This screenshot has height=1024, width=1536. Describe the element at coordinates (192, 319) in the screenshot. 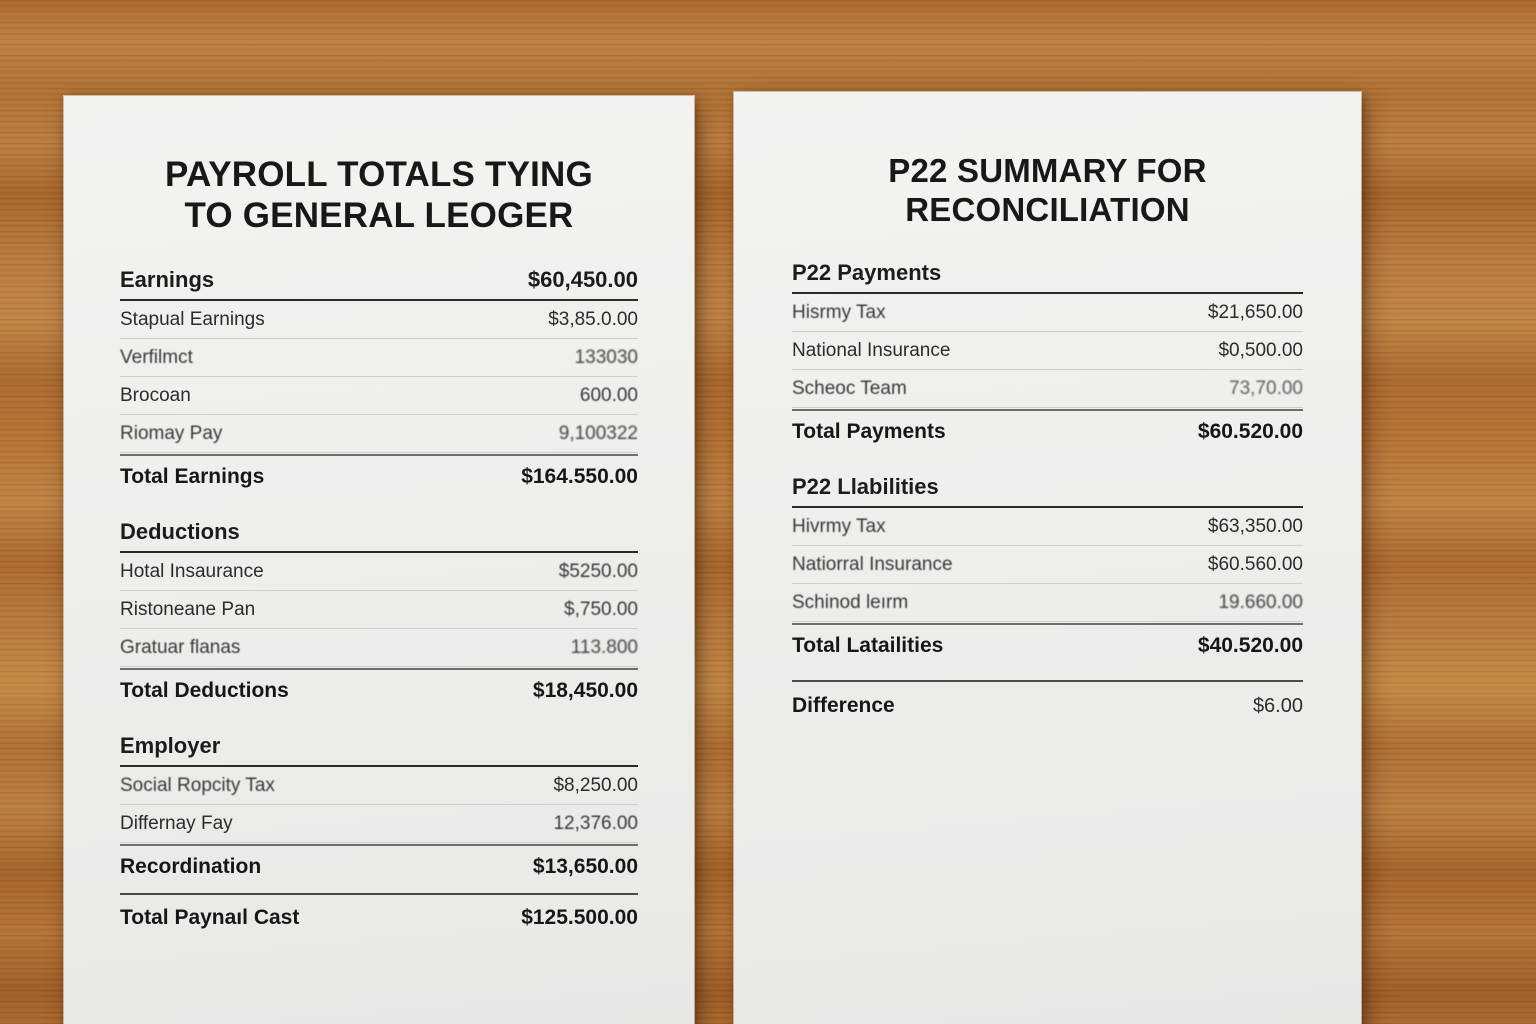

I see `row-label: Stapual Earnings` at that location.